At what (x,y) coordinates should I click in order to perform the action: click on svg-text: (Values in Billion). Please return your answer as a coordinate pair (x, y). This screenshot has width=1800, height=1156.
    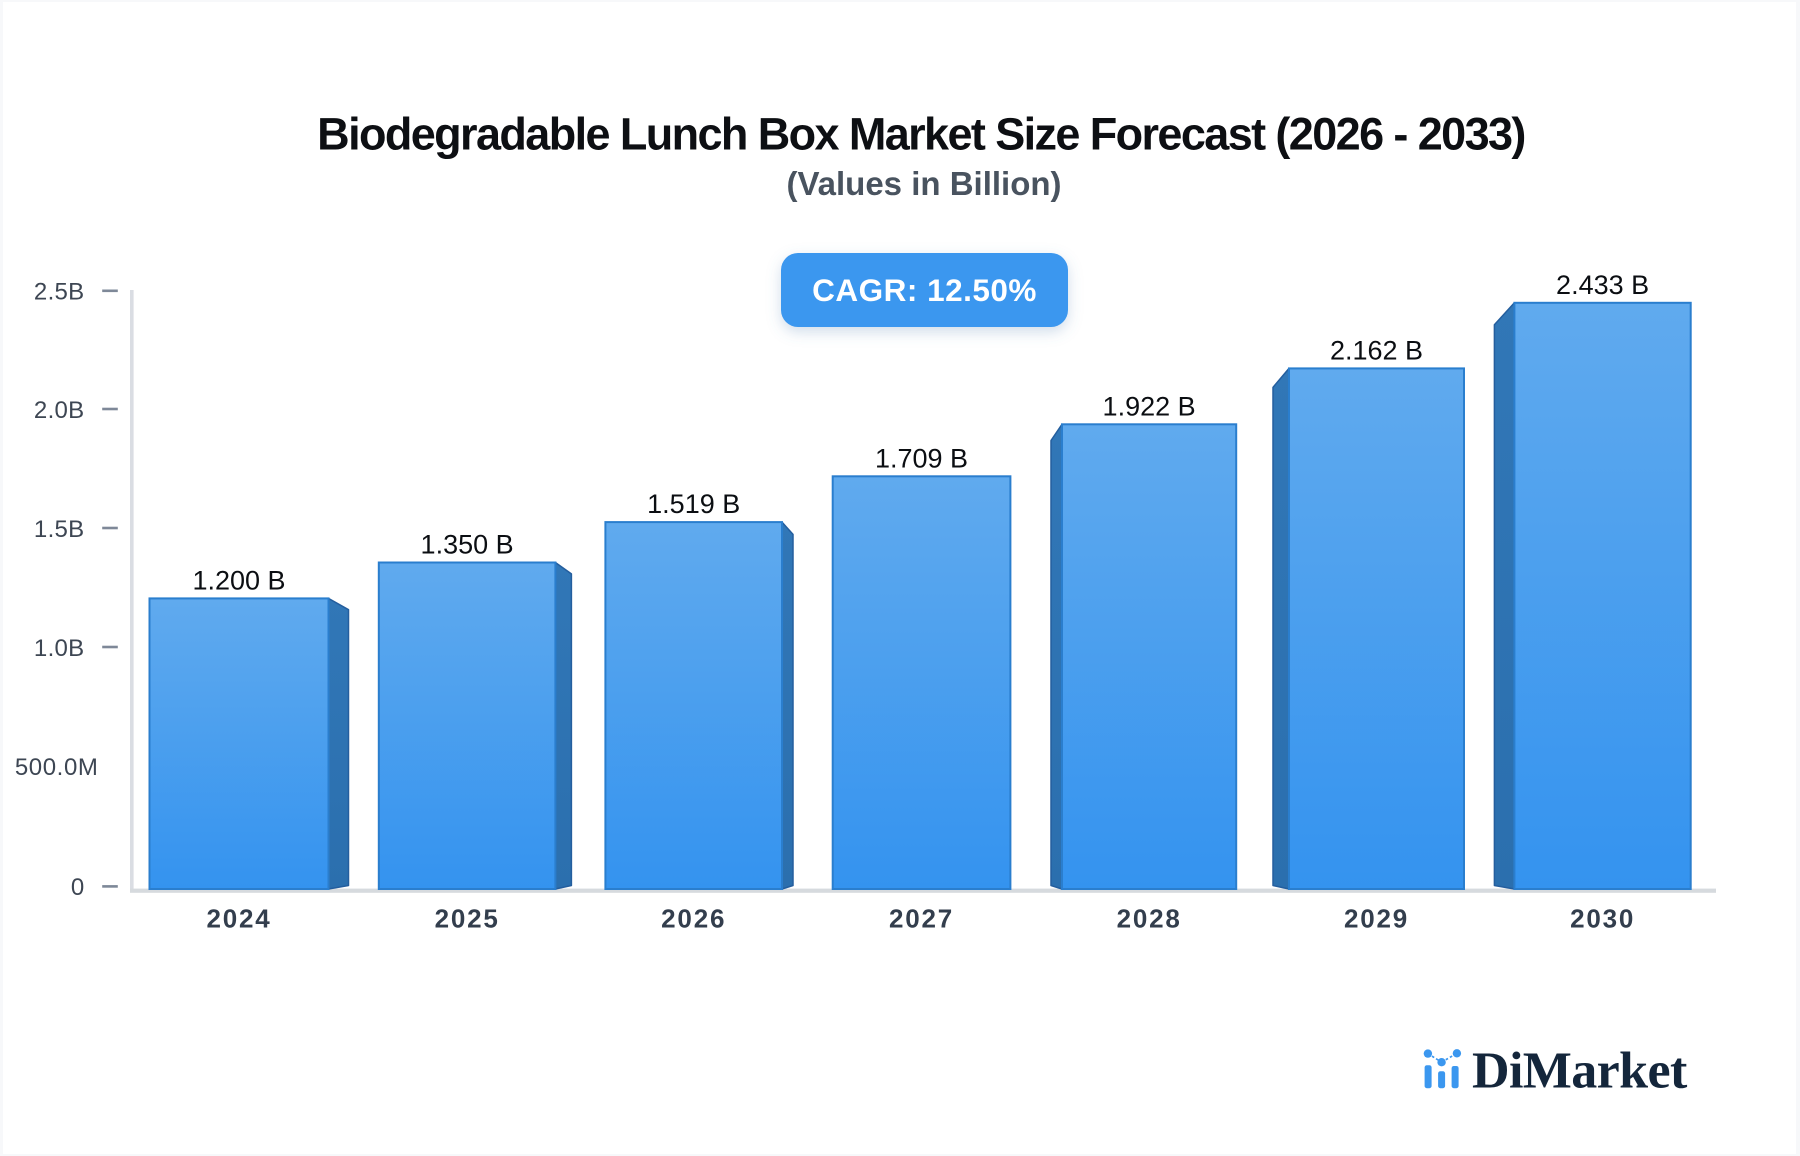
    Looking at the image, I should click on (923, 183).